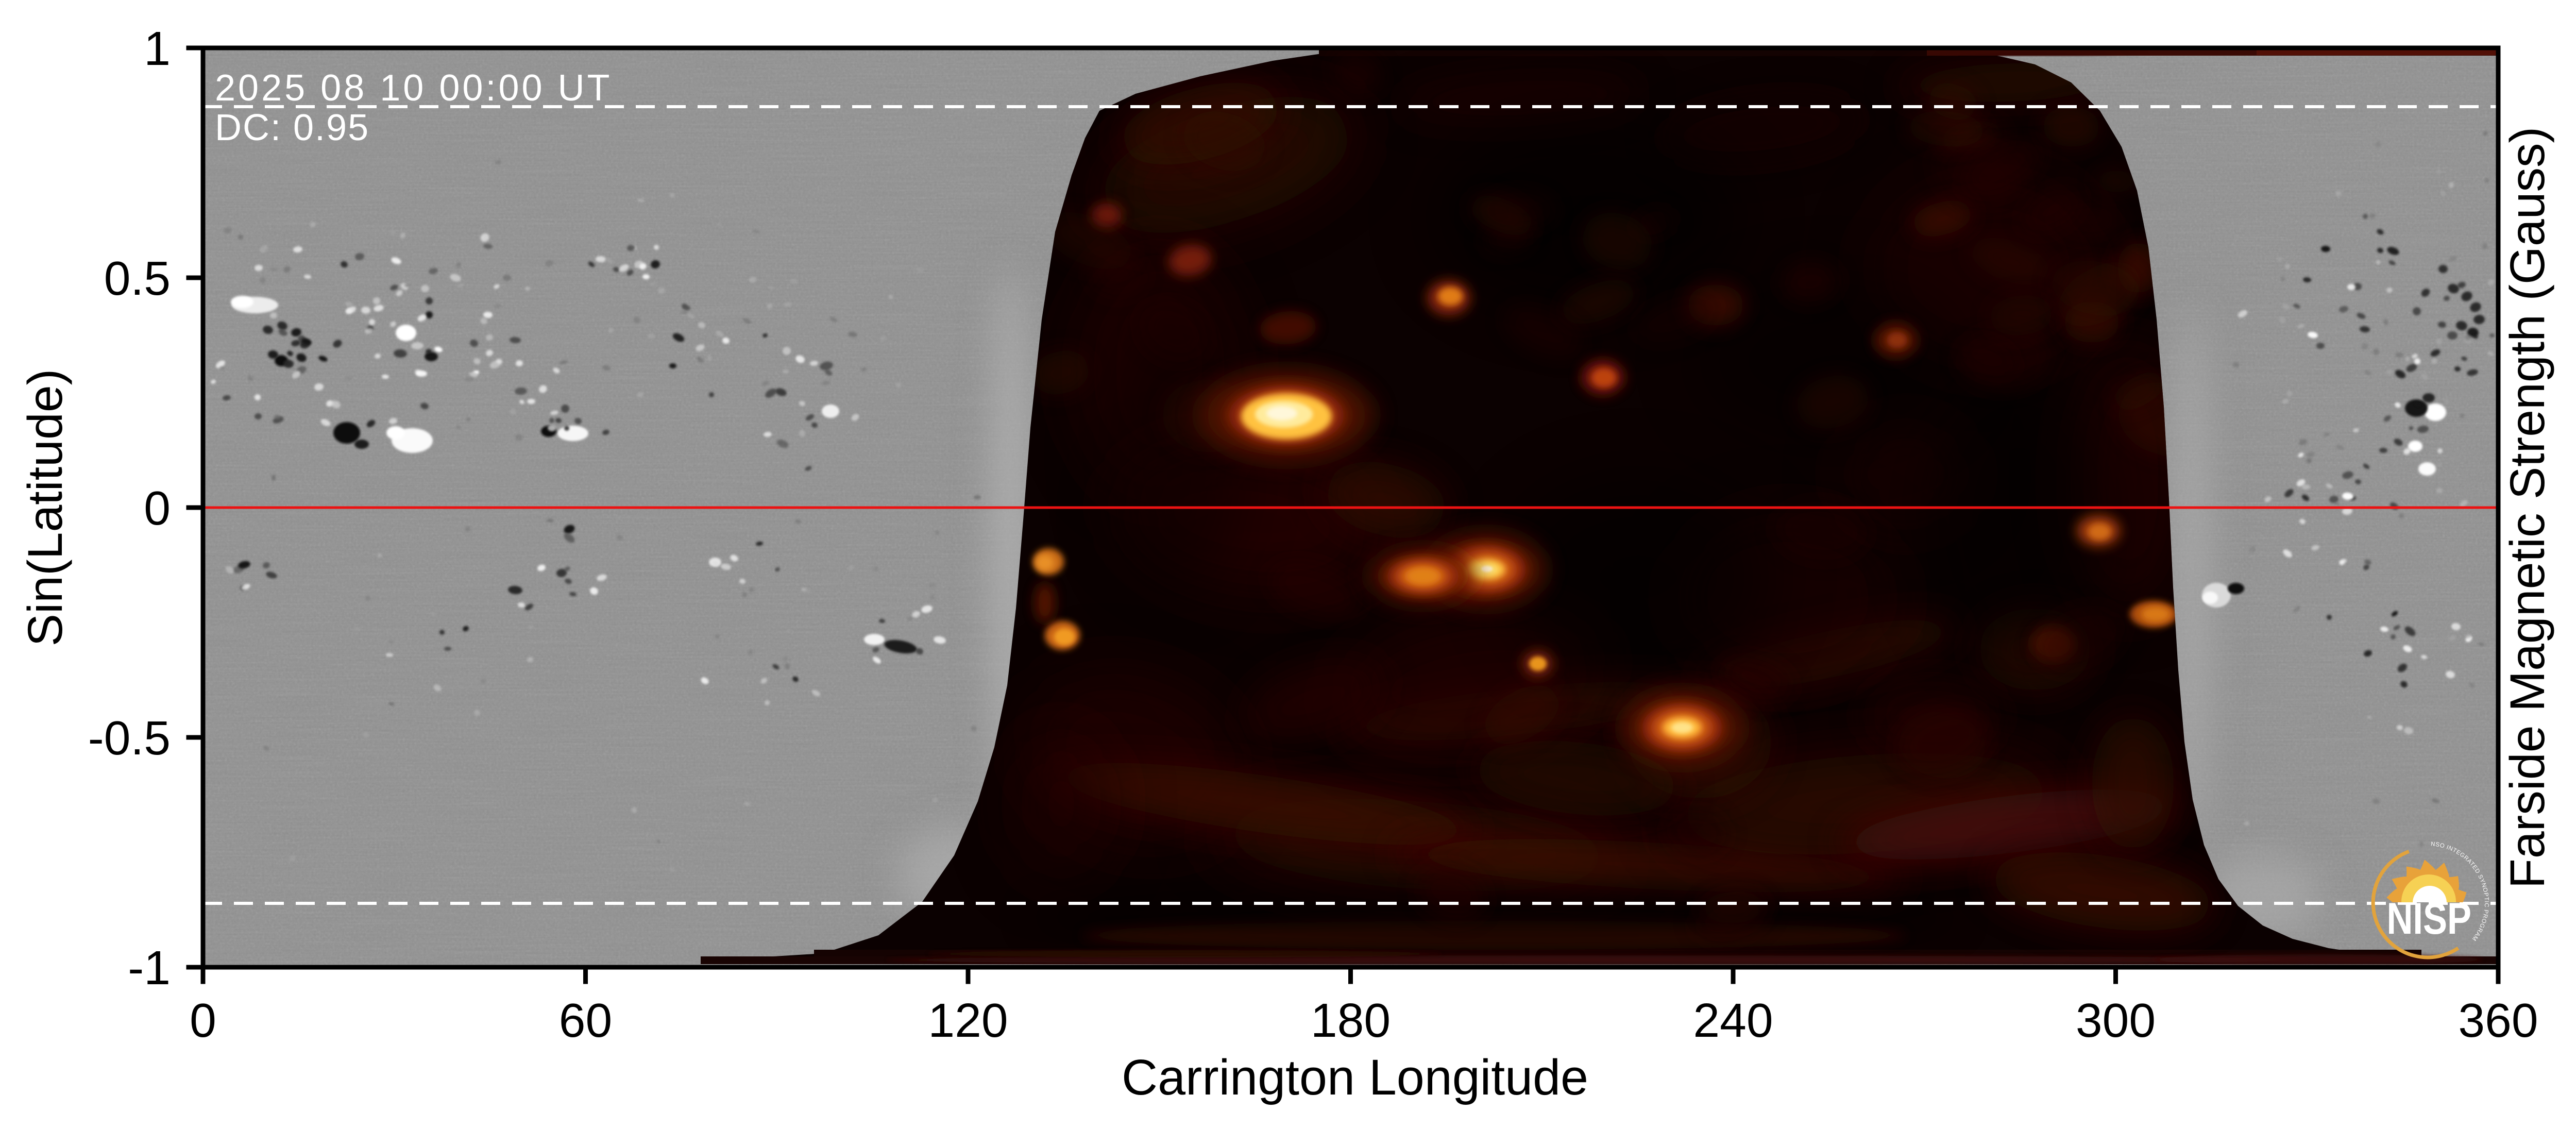 The width and height of the screenshot is (2576, 1128). What do you see at coordinates (414, 88) in the screenshot?
I see `svg-text: 2025 08 10 00:00 UT` at bounding box center [414, 88].